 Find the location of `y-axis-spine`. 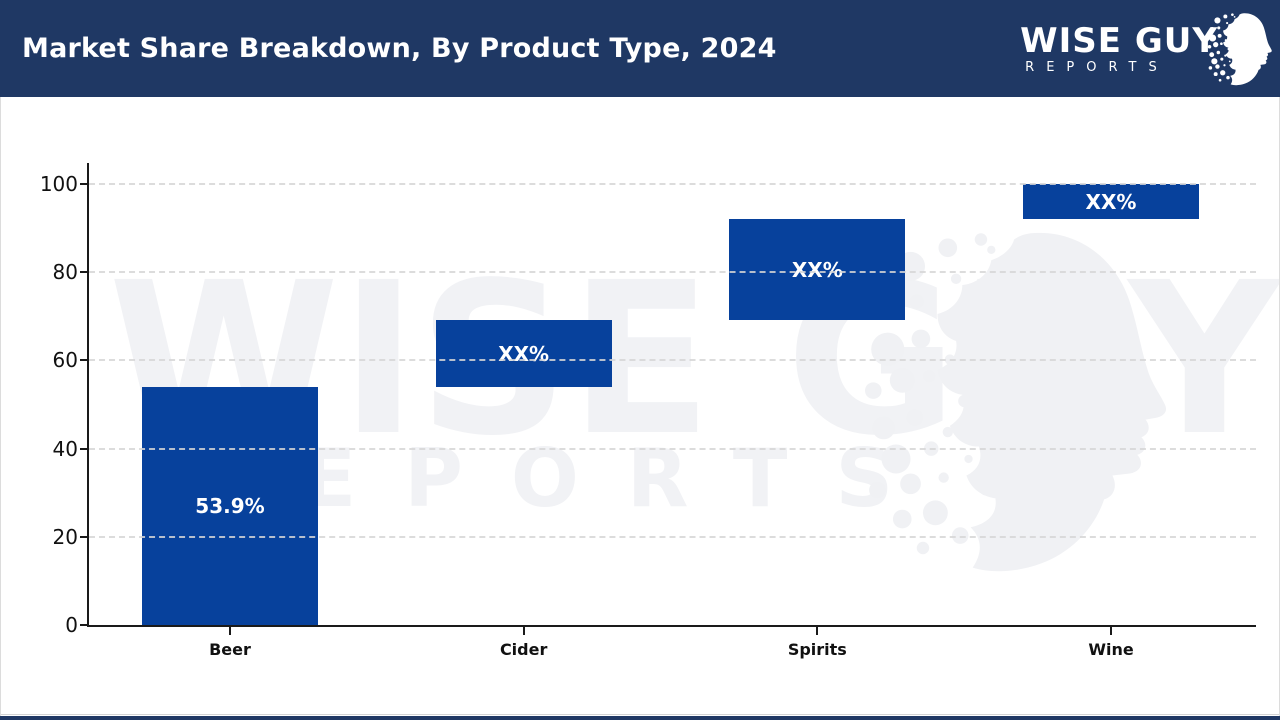

y-axis-spine is located at coordinates (88, 395).